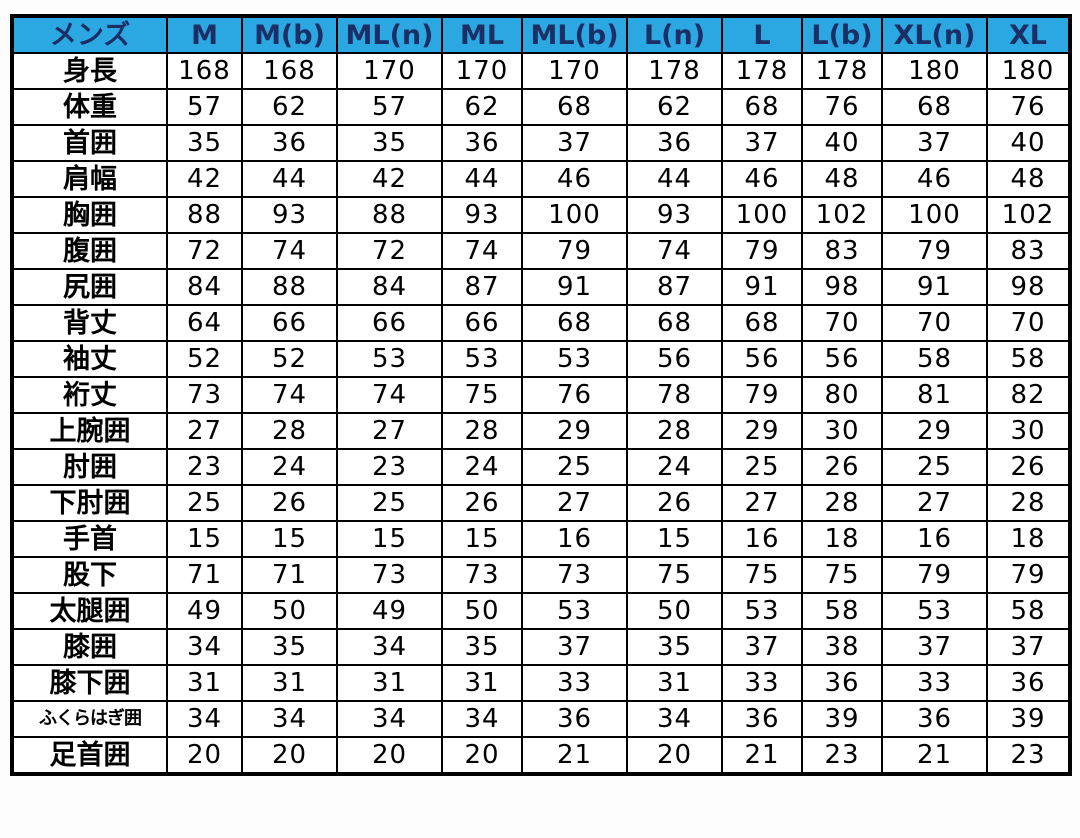 Image resolution: width=1080 pixels, height=838 pixels. What do you see at coordinates (89, 395) in the screenshot?
I see `row-label: 裄丈` at bounding box center [89, 395].